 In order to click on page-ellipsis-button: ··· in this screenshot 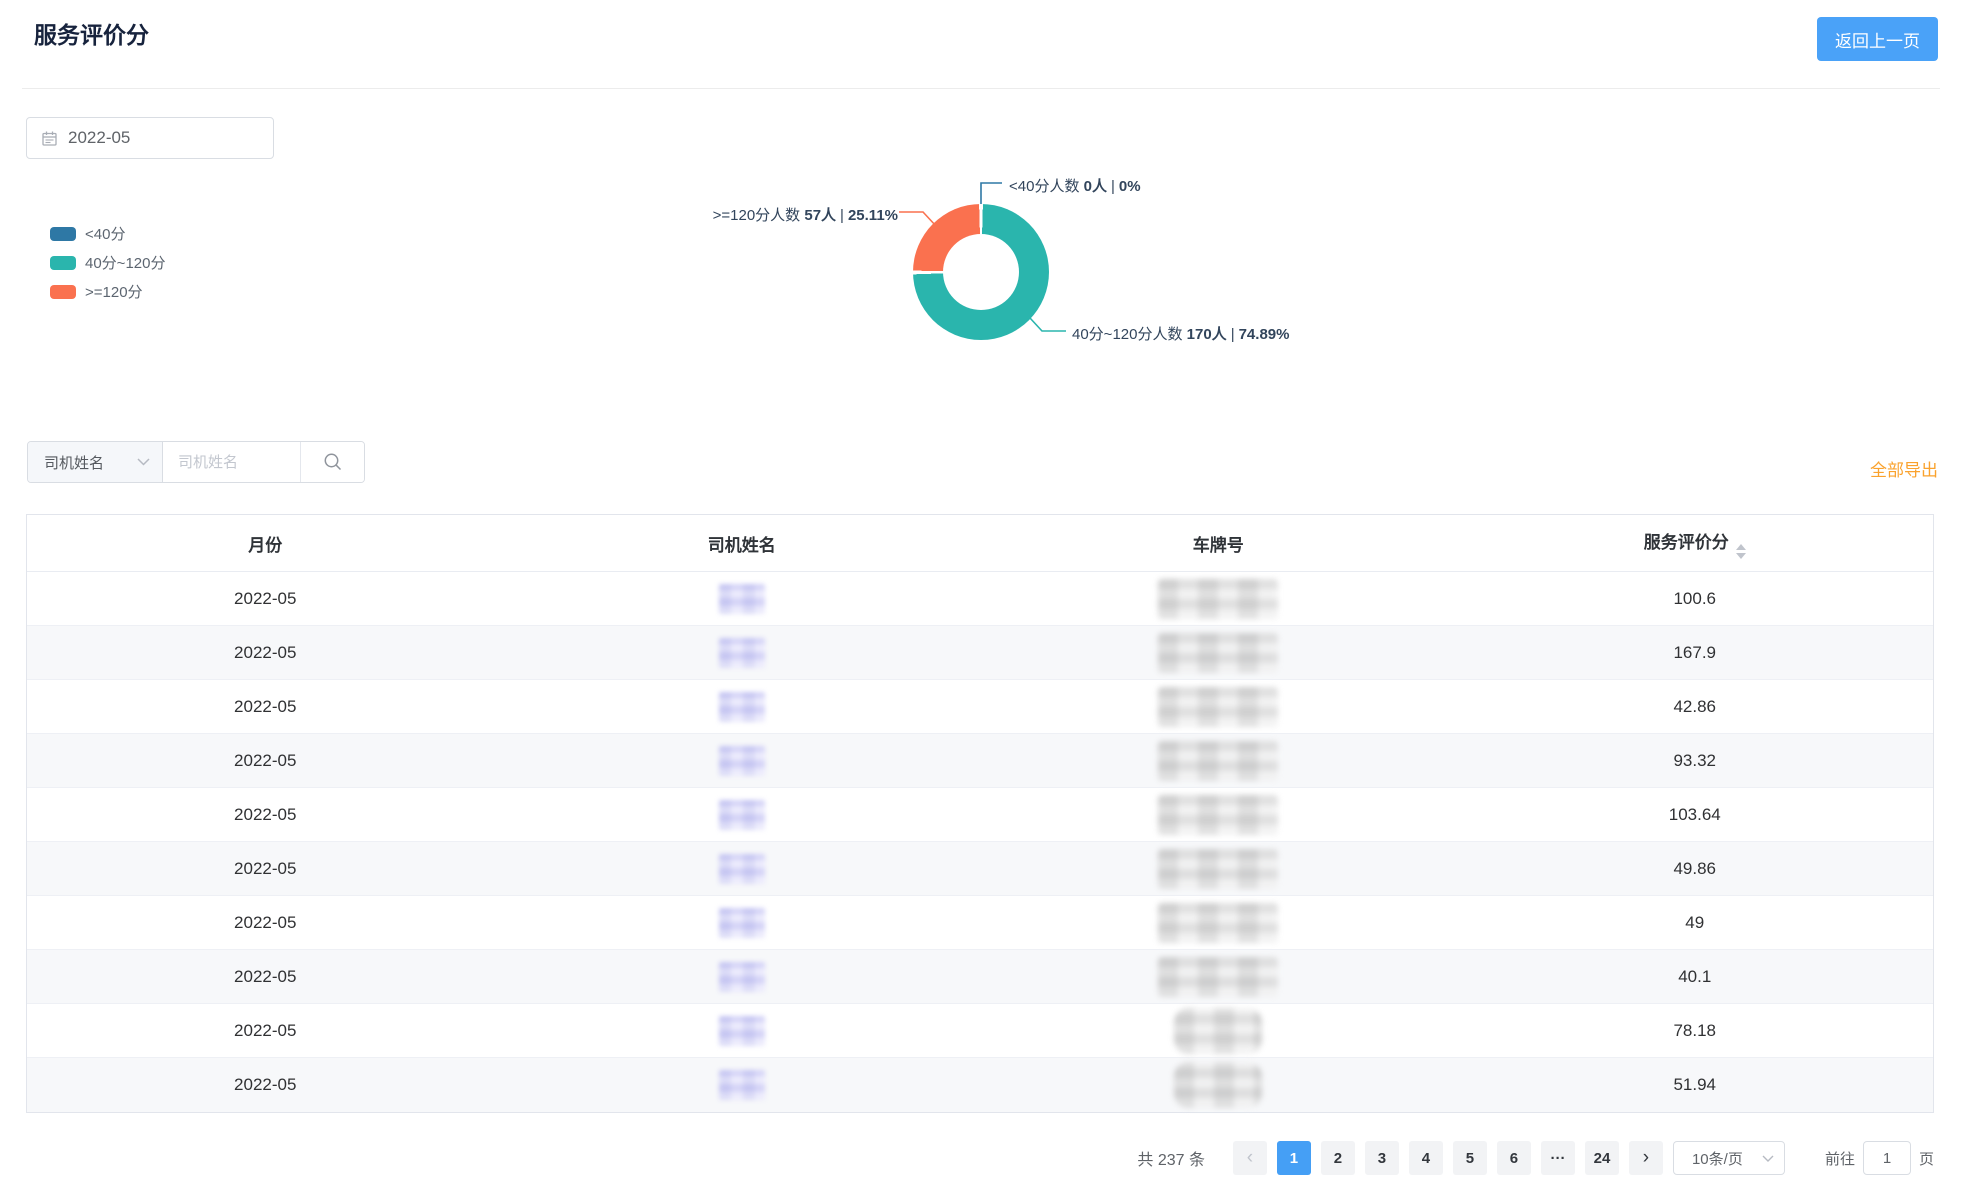, I will do `click(1557, 1158)`.